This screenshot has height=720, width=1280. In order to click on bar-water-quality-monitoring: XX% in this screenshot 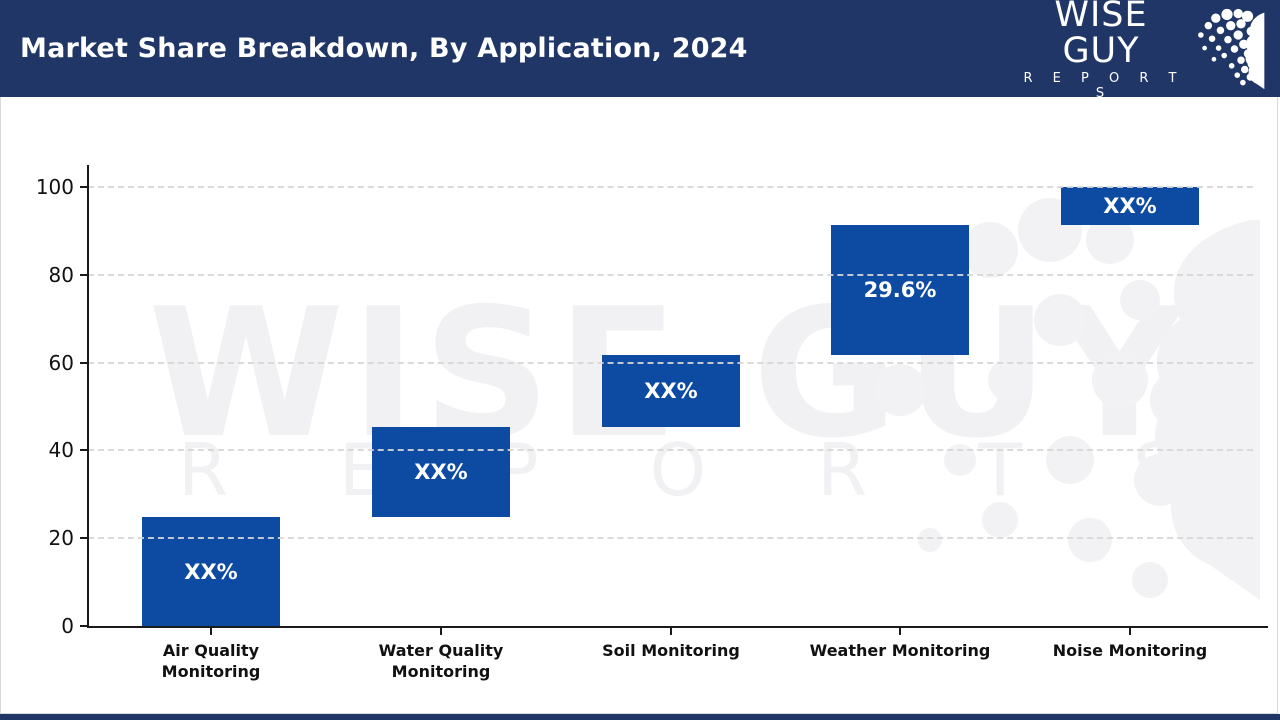, I will do `click(441, 472)`.